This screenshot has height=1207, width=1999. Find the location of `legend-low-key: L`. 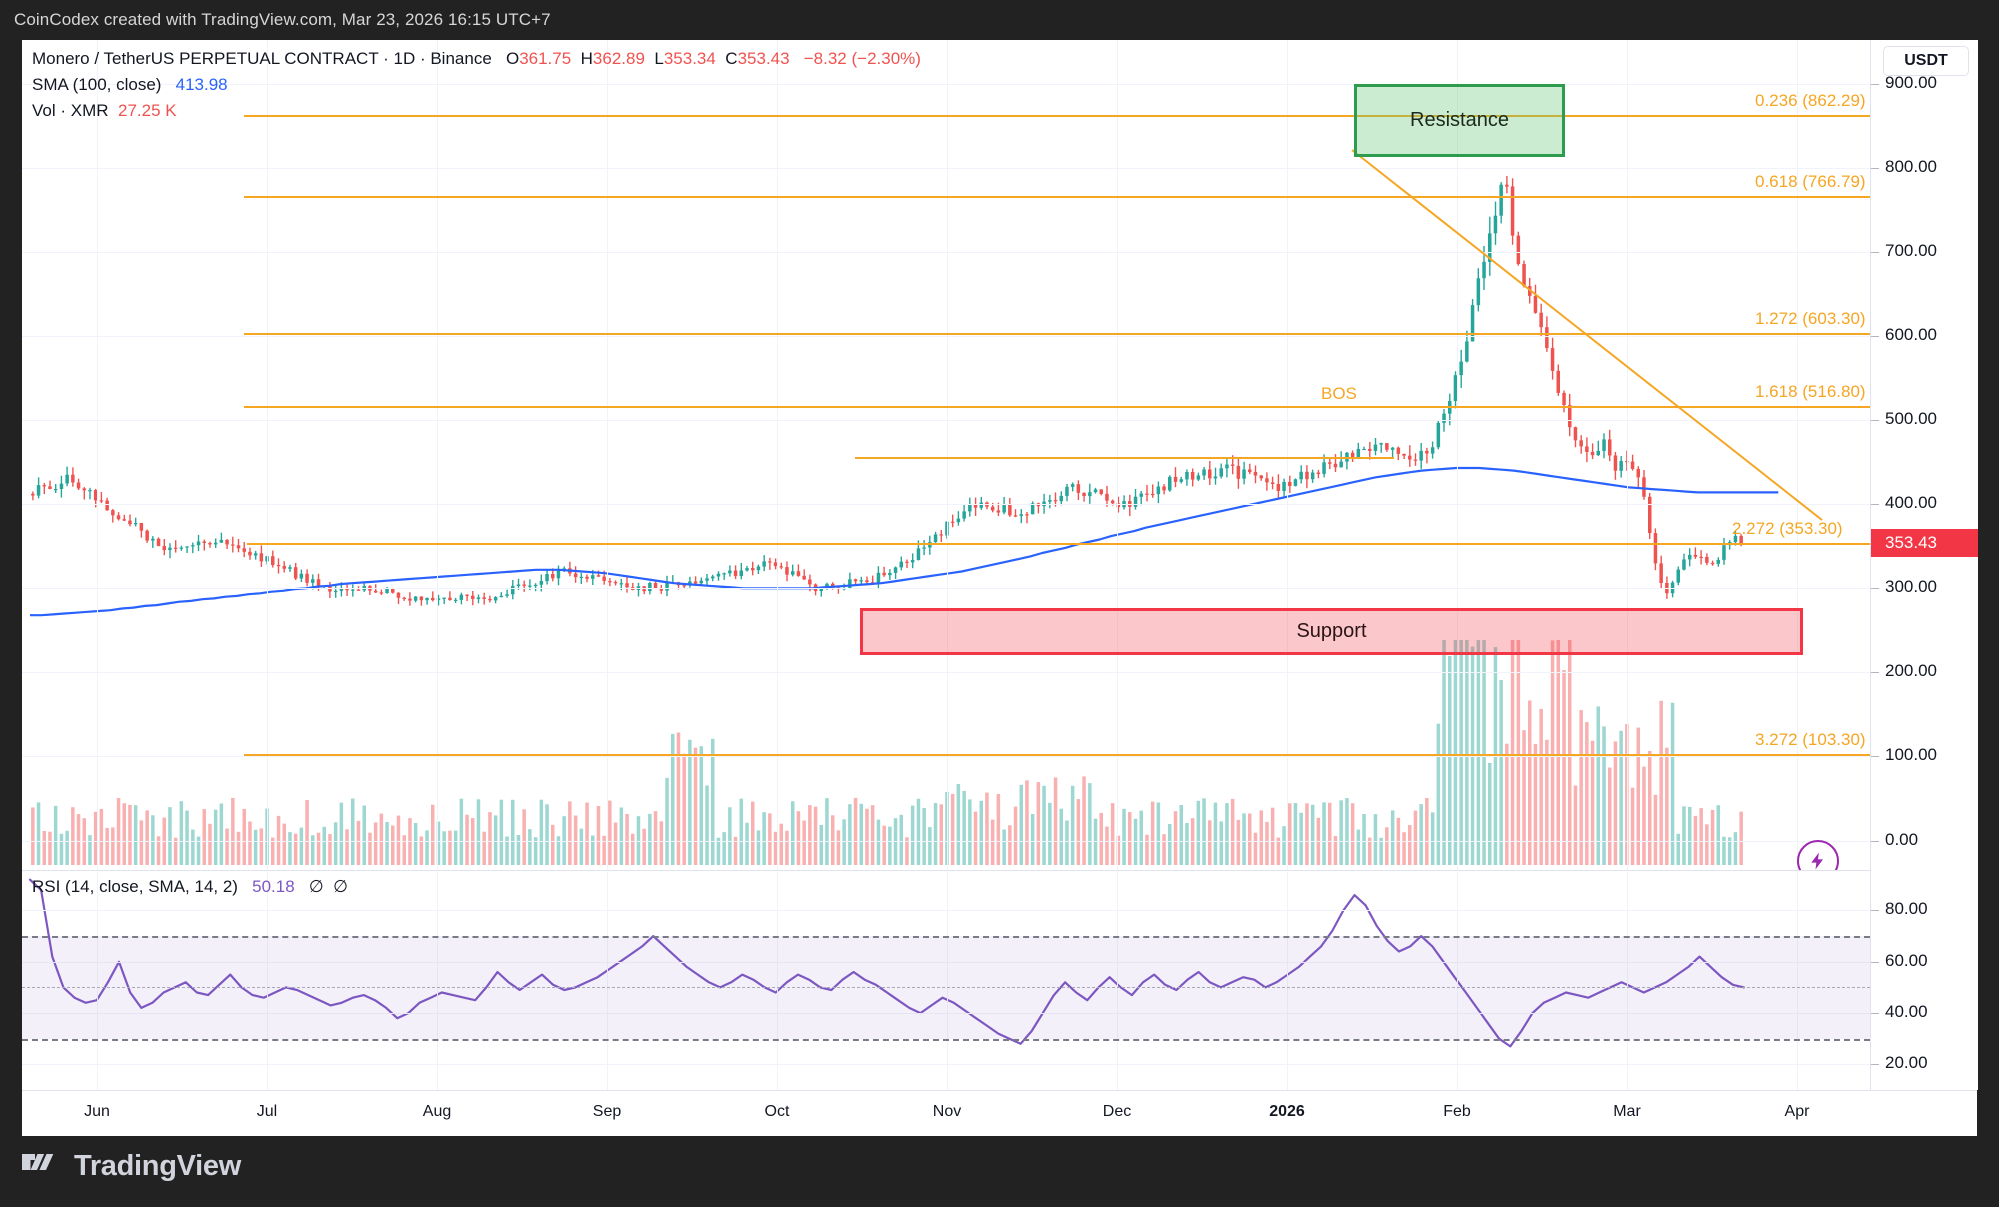

legend-low-key: L is located at coordinates (659, 58).